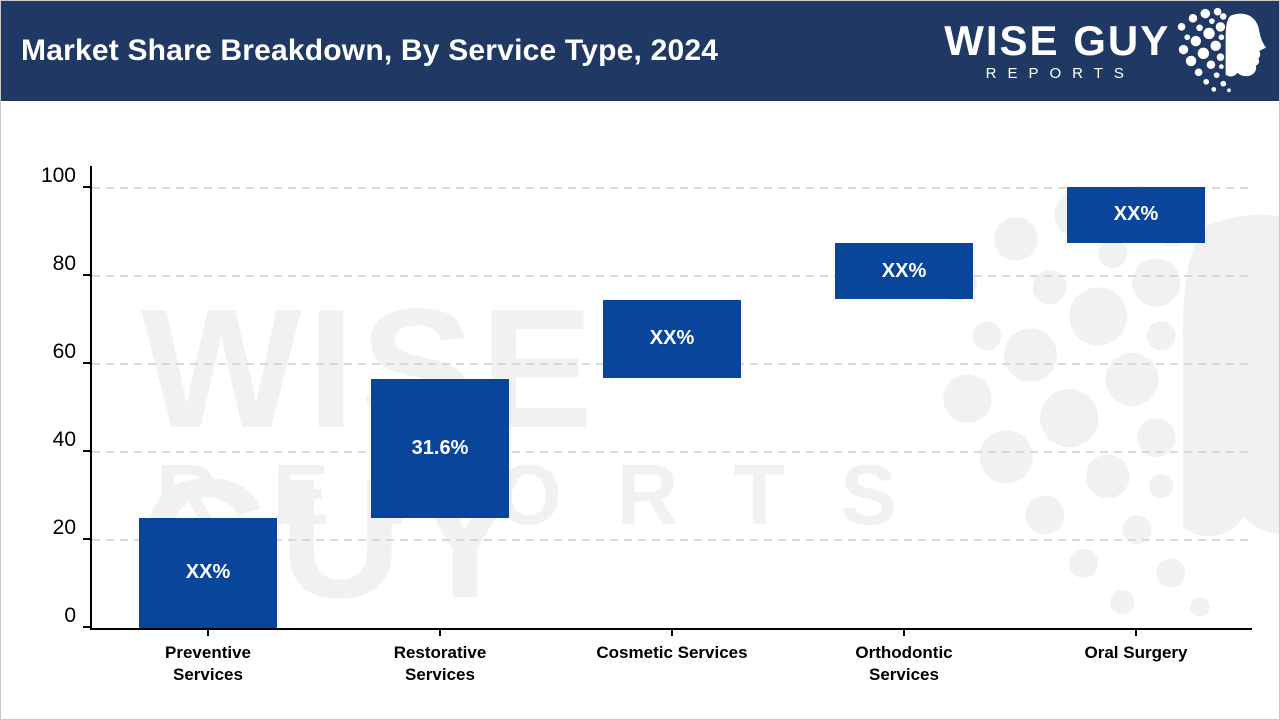 The height and width of the screenshot is (720, 1280). Describe the element at coordinates (904, 632) in the screenshot. I see `x-tick-mark-orthodontic-services` at that location.